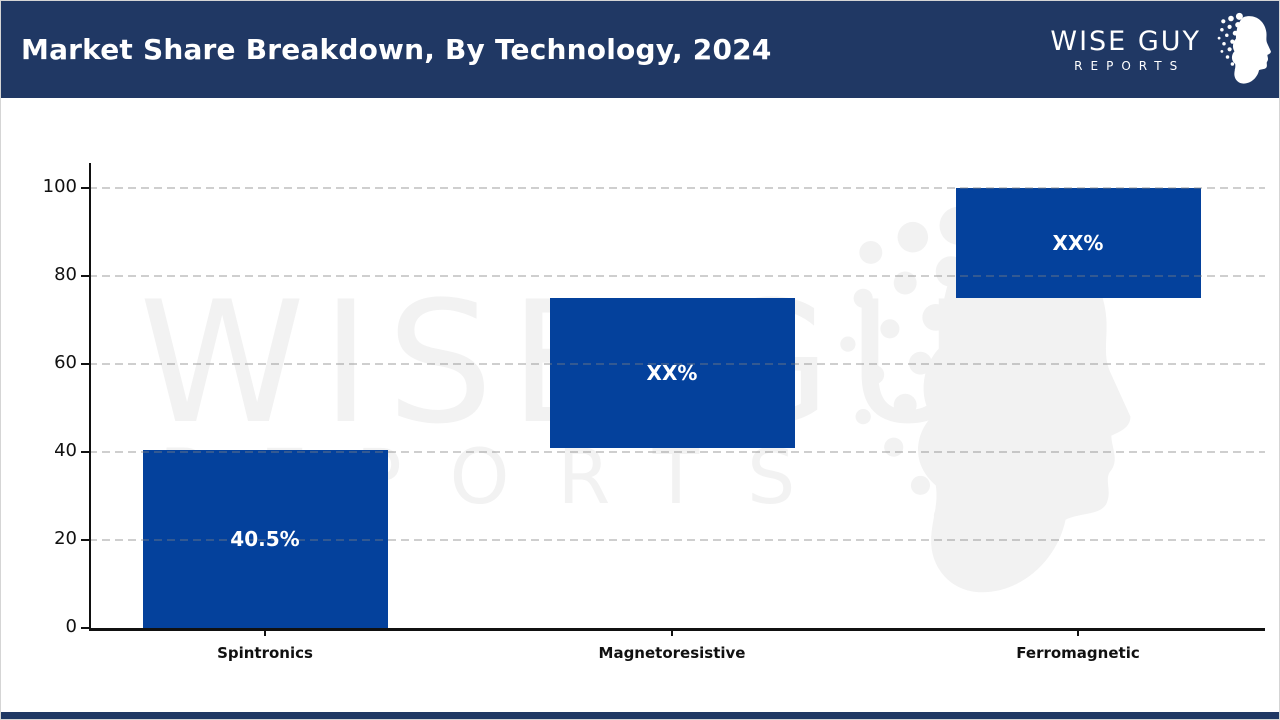 Image resolution: width=1280 pixels, height=720 pixels. I want to click on y-tick-label-80: 80, so click(65, 274).